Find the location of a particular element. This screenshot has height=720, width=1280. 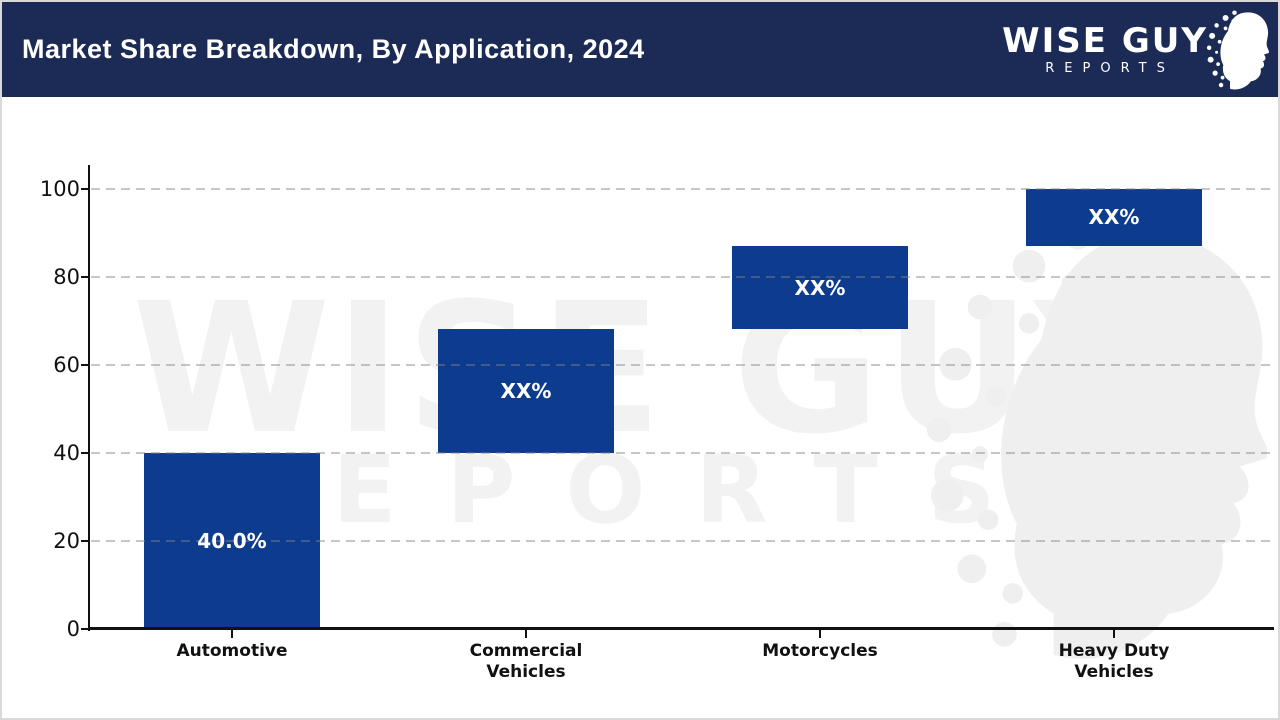

x-axis-category-label-line: Heavy Duty is located at coordinates (1114, 651).